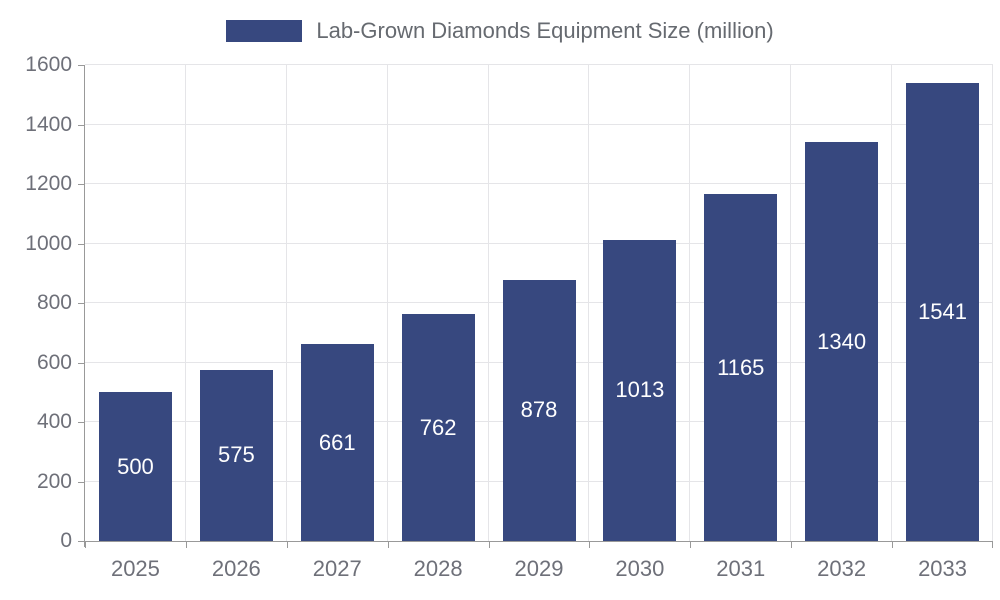  I want to click on y-tick-label: 400, so click(54, 421).